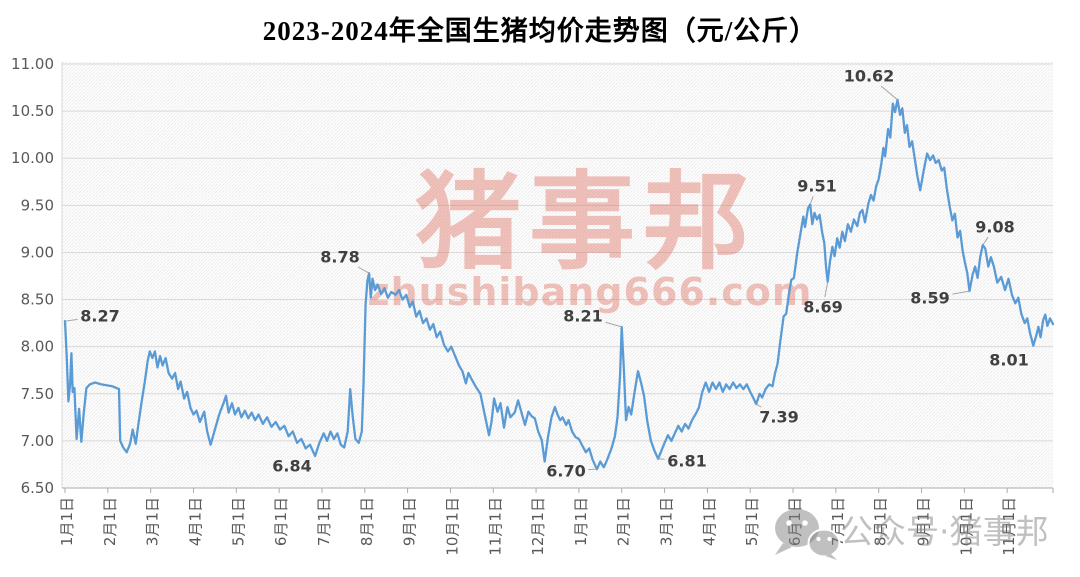 This screenshot has width=1080, height=577. I want to click on data-label: 6.70, so click(565, 471).